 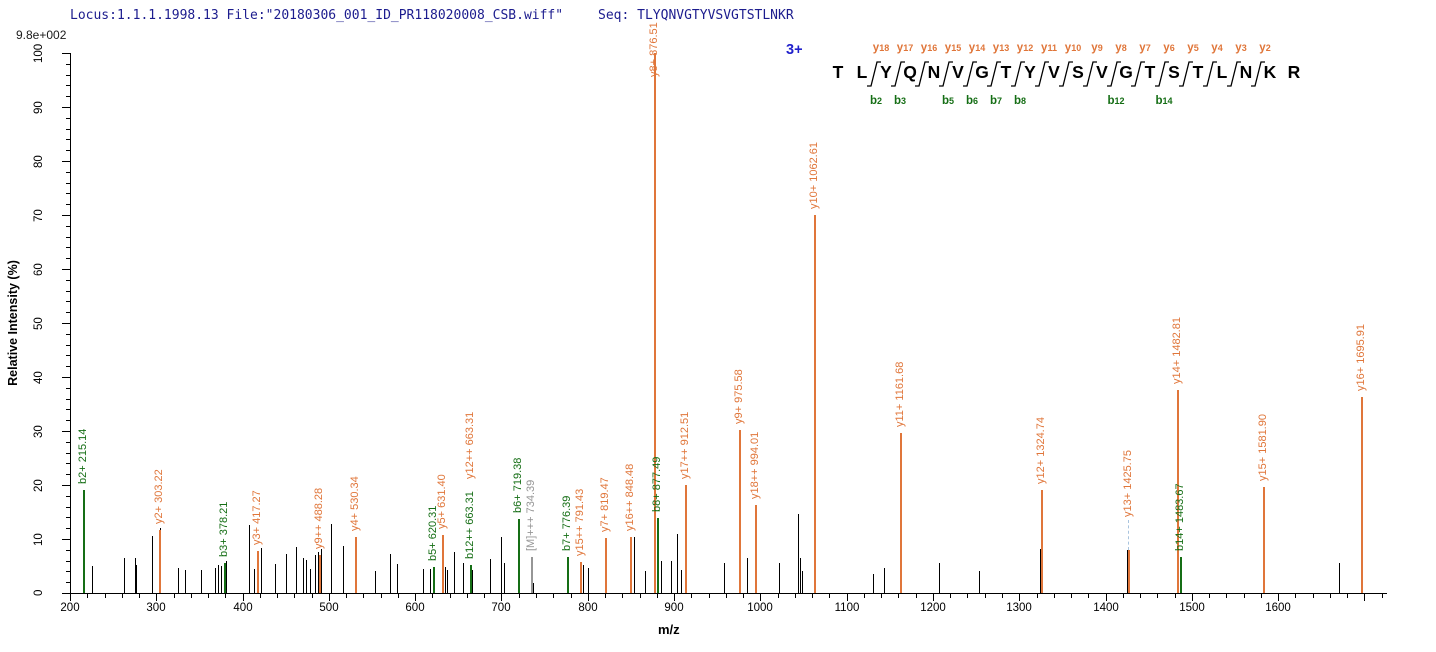 What do you see at coordinates (1041, 450) in the screenshot?
I see `peak-label: y12+ 1324.74` at bounding box center [1041, 450].